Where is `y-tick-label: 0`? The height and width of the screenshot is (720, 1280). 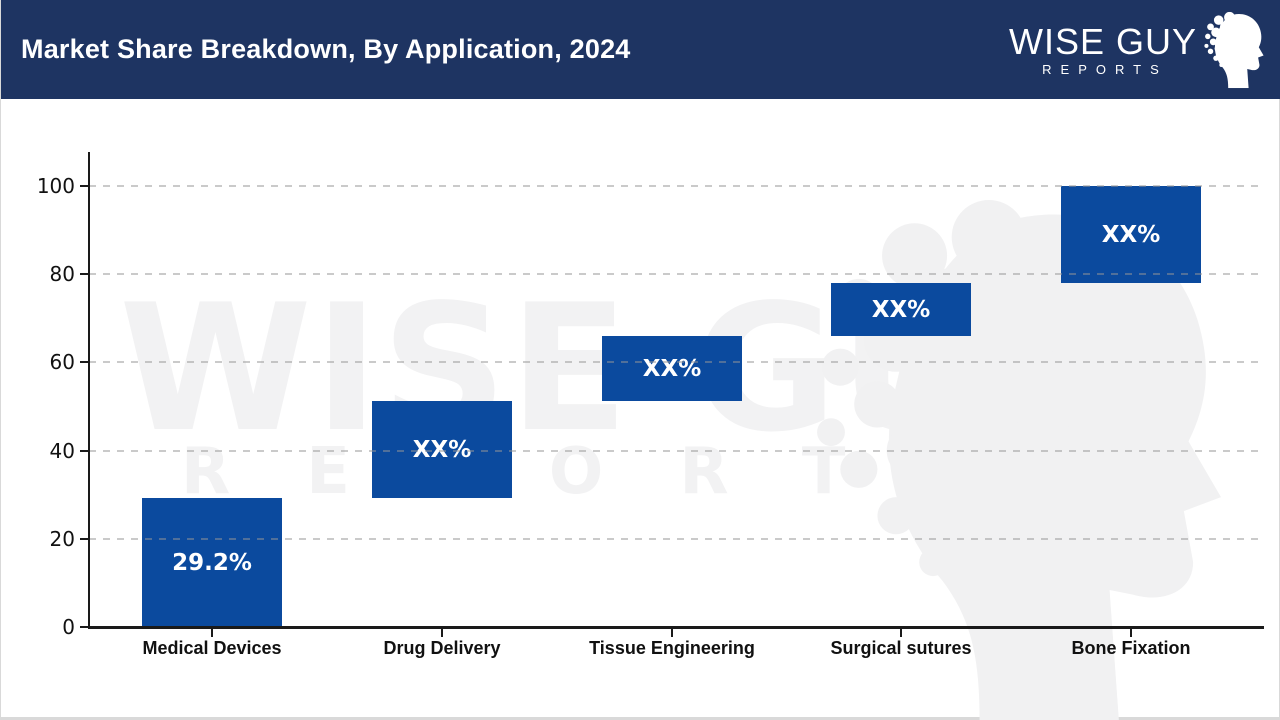 y-tick-label: 0 is located at coordinates (68, 627).